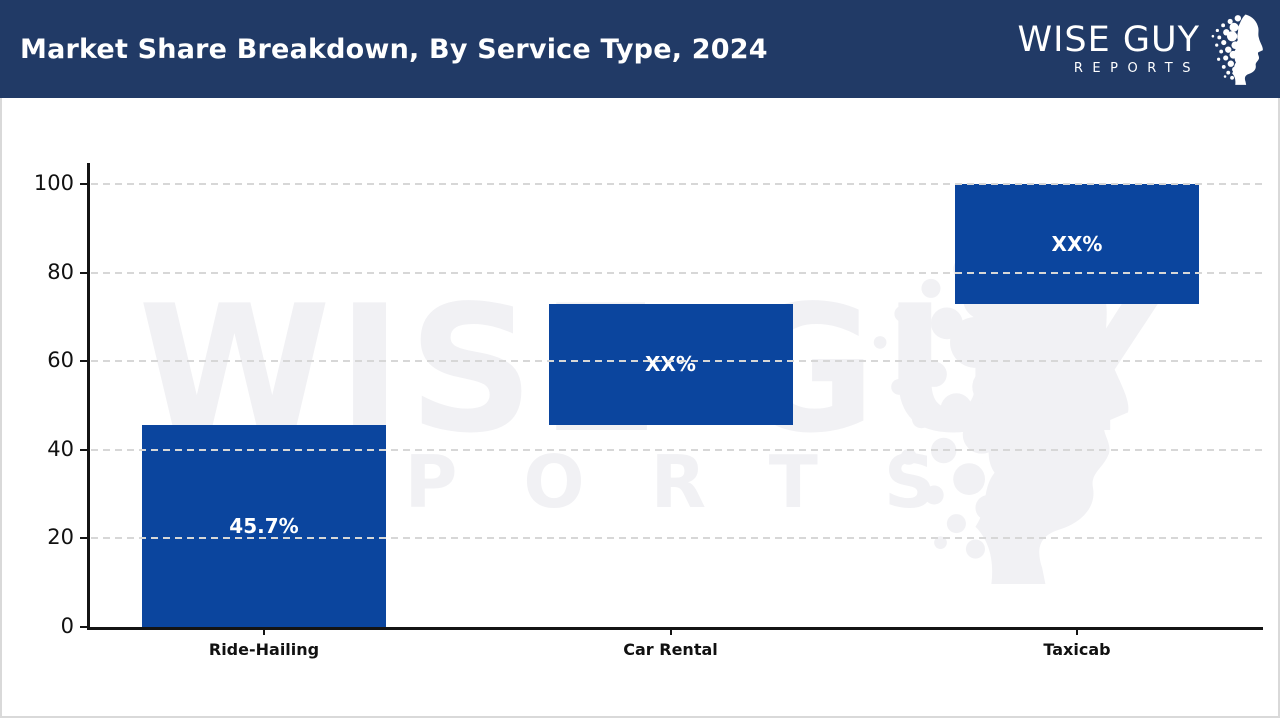  I want to click on x-axis-line, so click(675, 628).